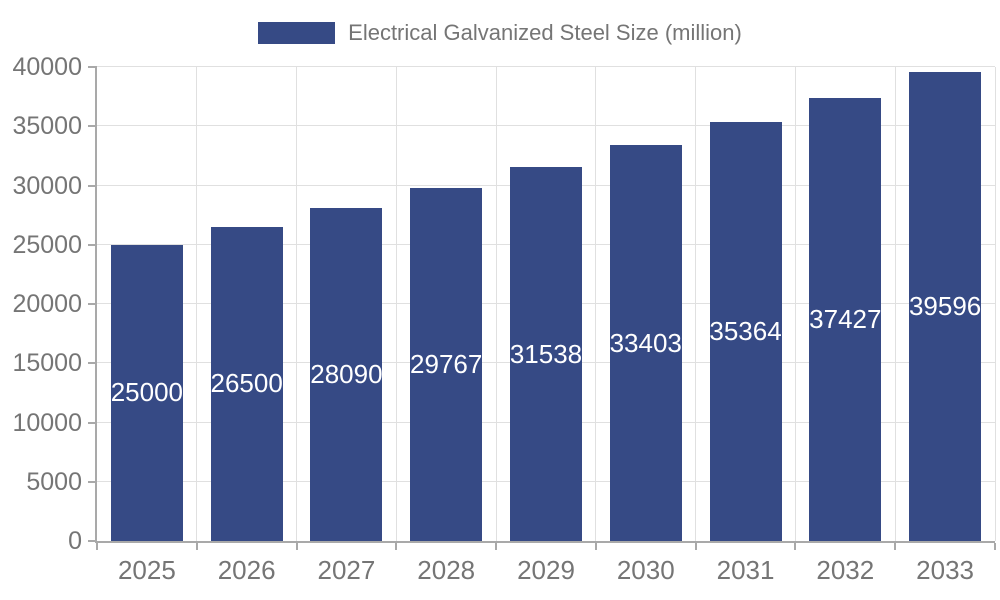 The height and width of the screenshot is (600, 1000). Describe the element at coordinates (75, 541) in the screenshot. I see `y-tick-label: 0` at that location.